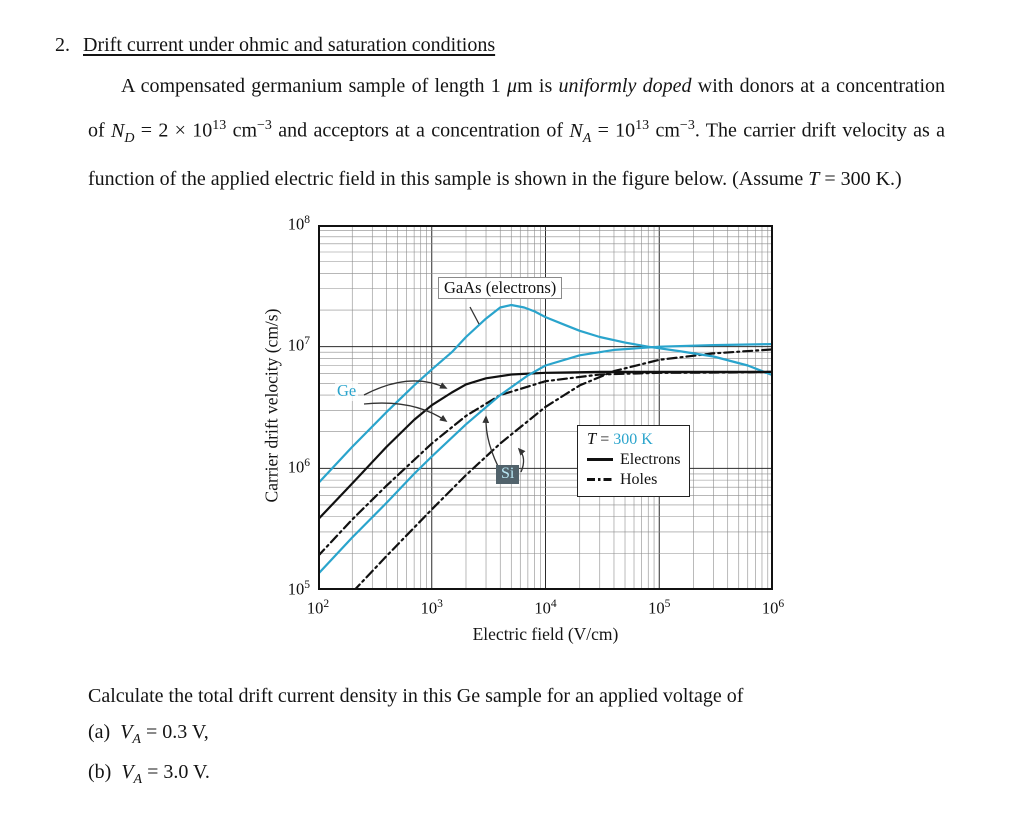  I want to click on gaas-callout-line, so click(474, 315).